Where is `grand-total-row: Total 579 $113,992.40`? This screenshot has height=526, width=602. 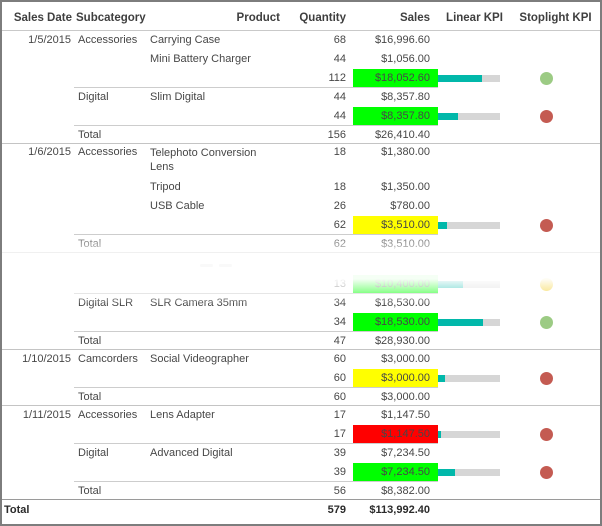 grand-total-row: Total 579 $113,992.40 is located at coordinates (301, 511).